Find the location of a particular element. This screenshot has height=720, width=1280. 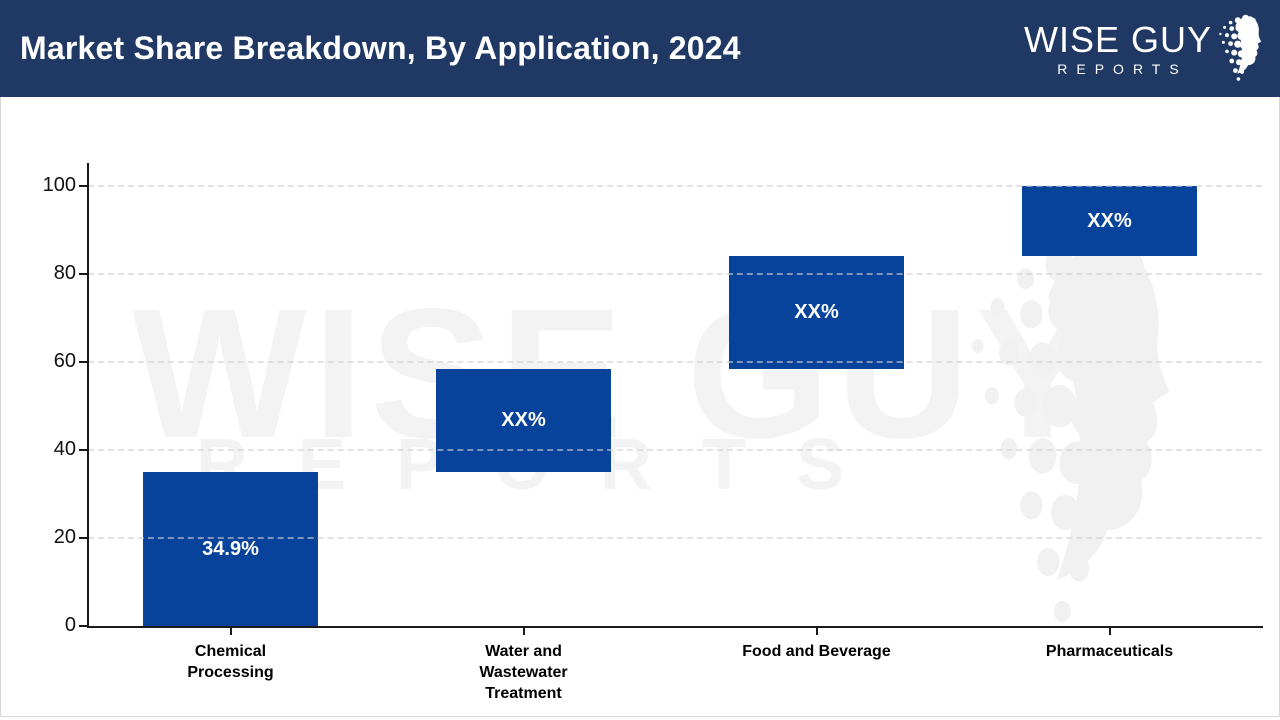

bar-4: XX% is located at coordinates (1109, 221).